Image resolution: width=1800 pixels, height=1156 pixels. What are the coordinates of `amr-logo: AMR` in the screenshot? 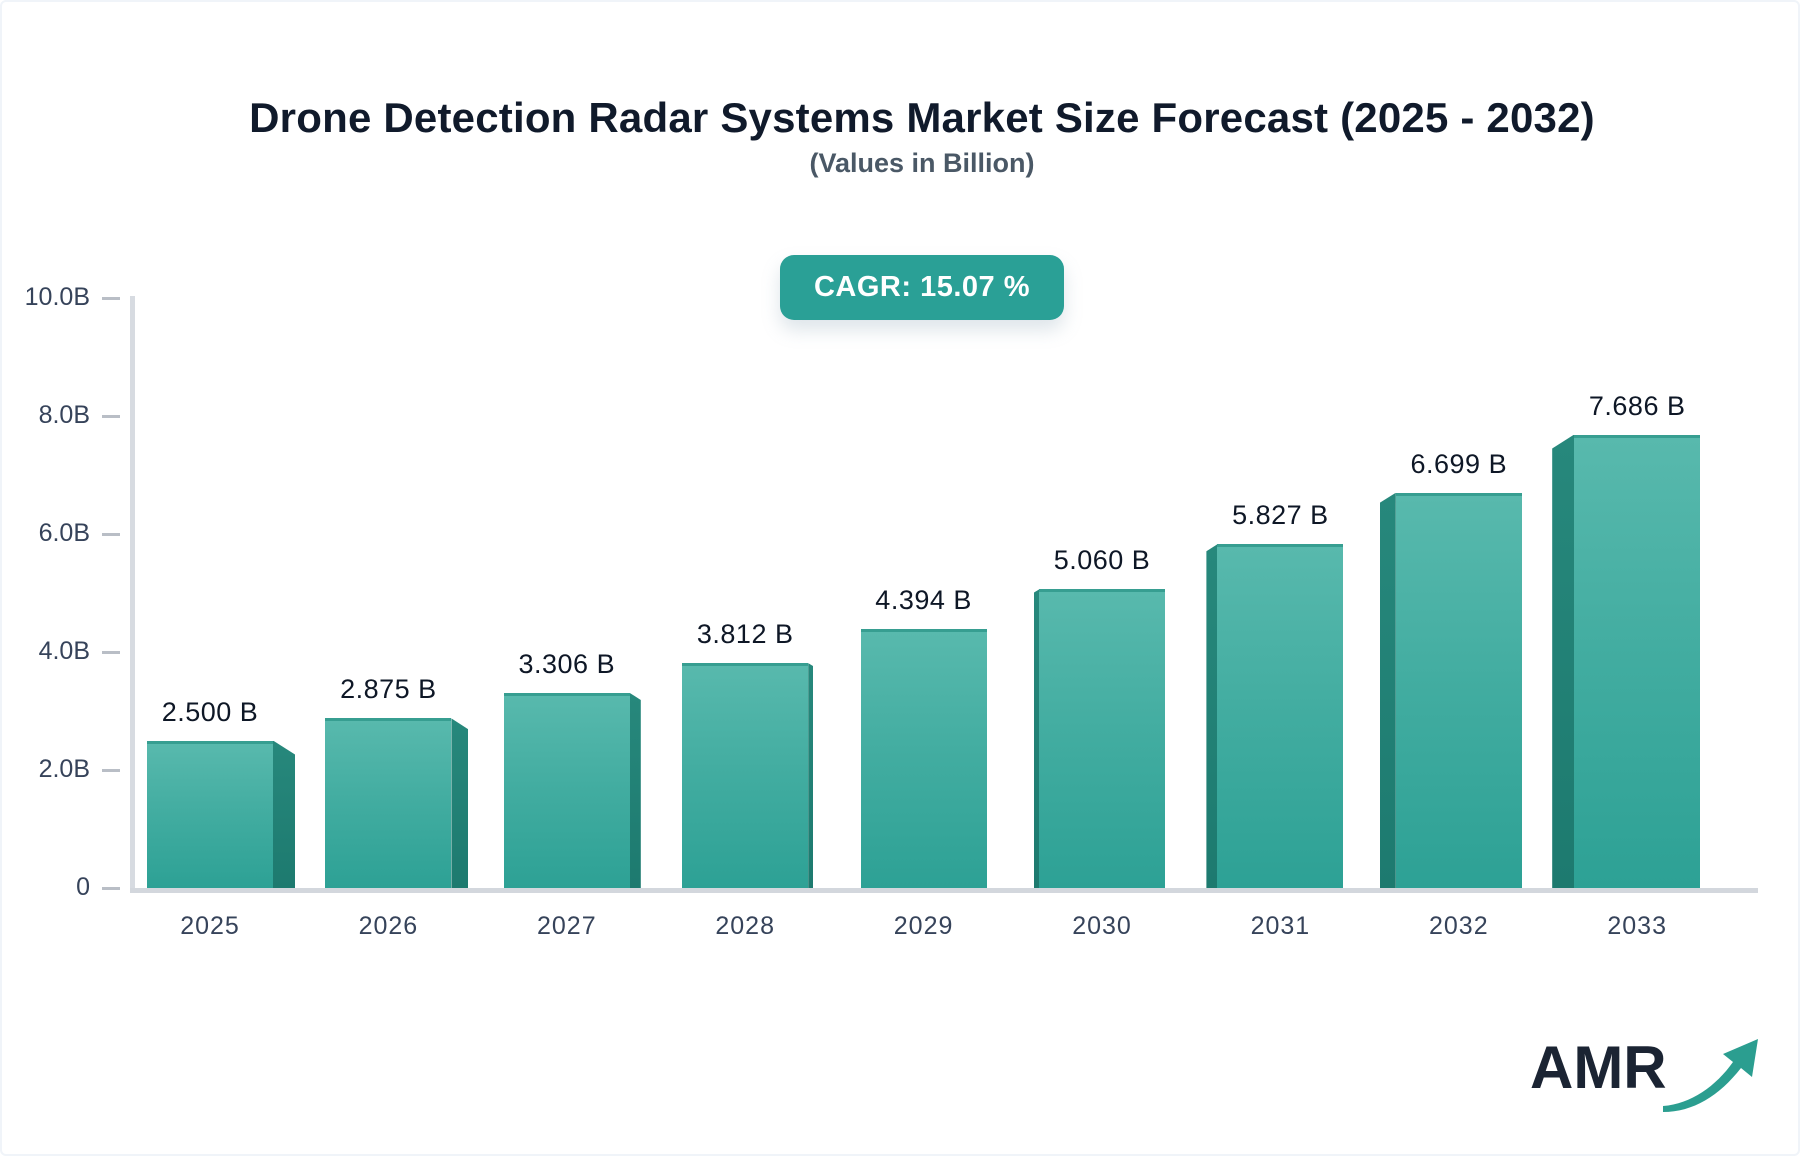 It's located at (1645, 1078).